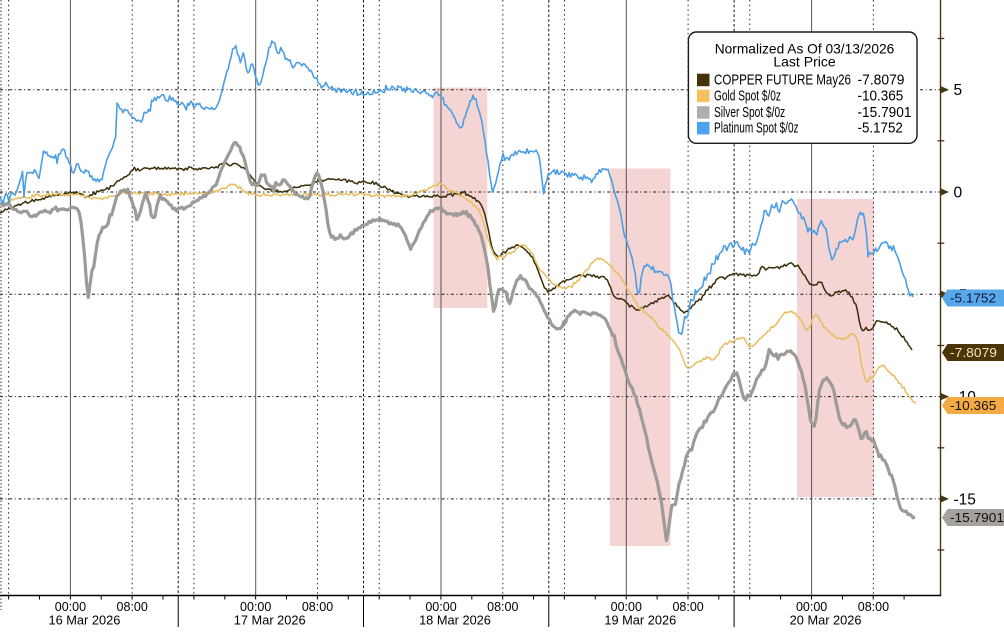 This screenshot has width=1004, height=633. Describe the element at coordinates (958, 90) in the screenshot. I see `svg-text: 5` at that location.